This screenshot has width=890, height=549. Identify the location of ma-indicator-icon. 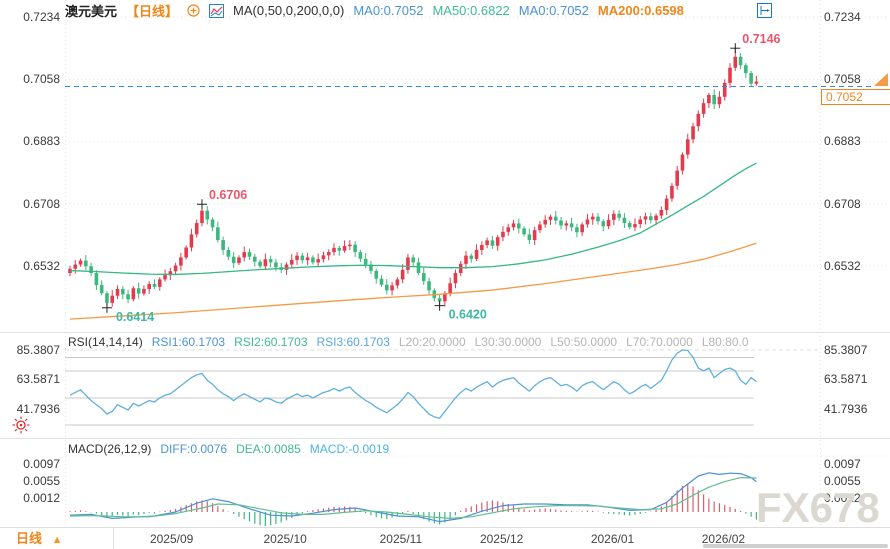
(217, 10).